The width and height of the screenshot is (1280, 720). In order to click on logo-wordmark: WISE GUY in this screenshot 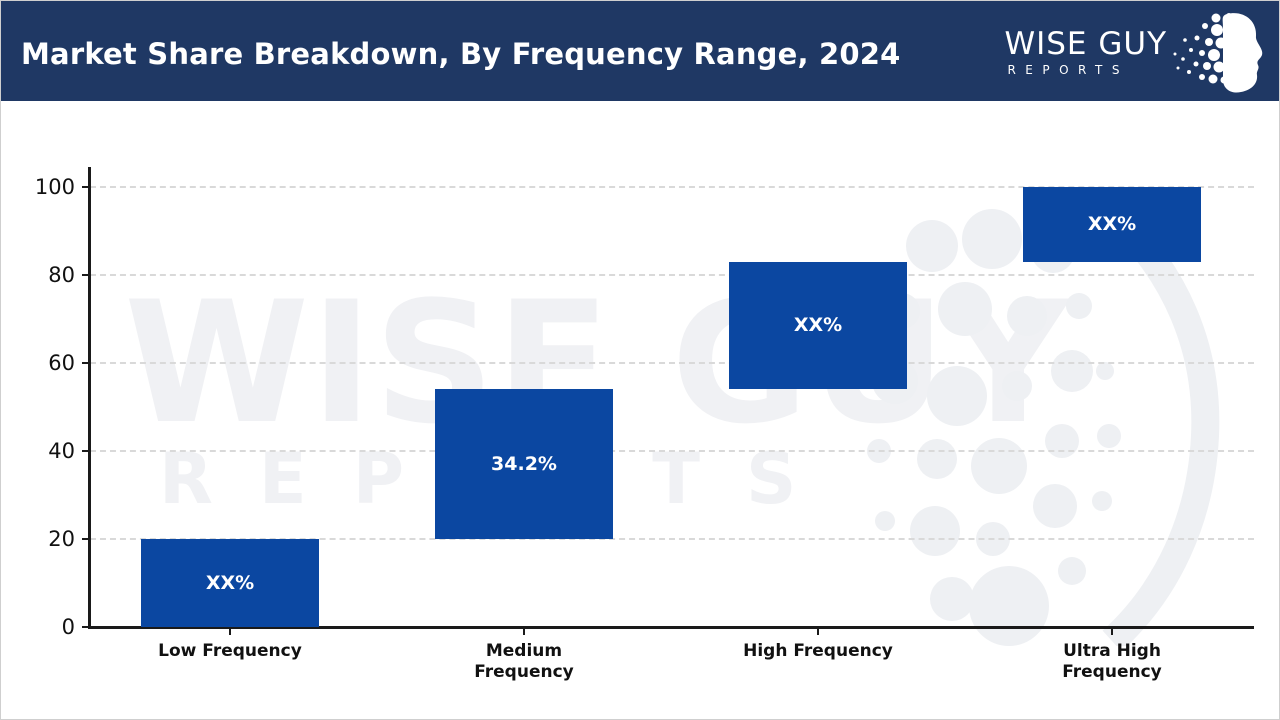, I will do `click(1085, 44)`.